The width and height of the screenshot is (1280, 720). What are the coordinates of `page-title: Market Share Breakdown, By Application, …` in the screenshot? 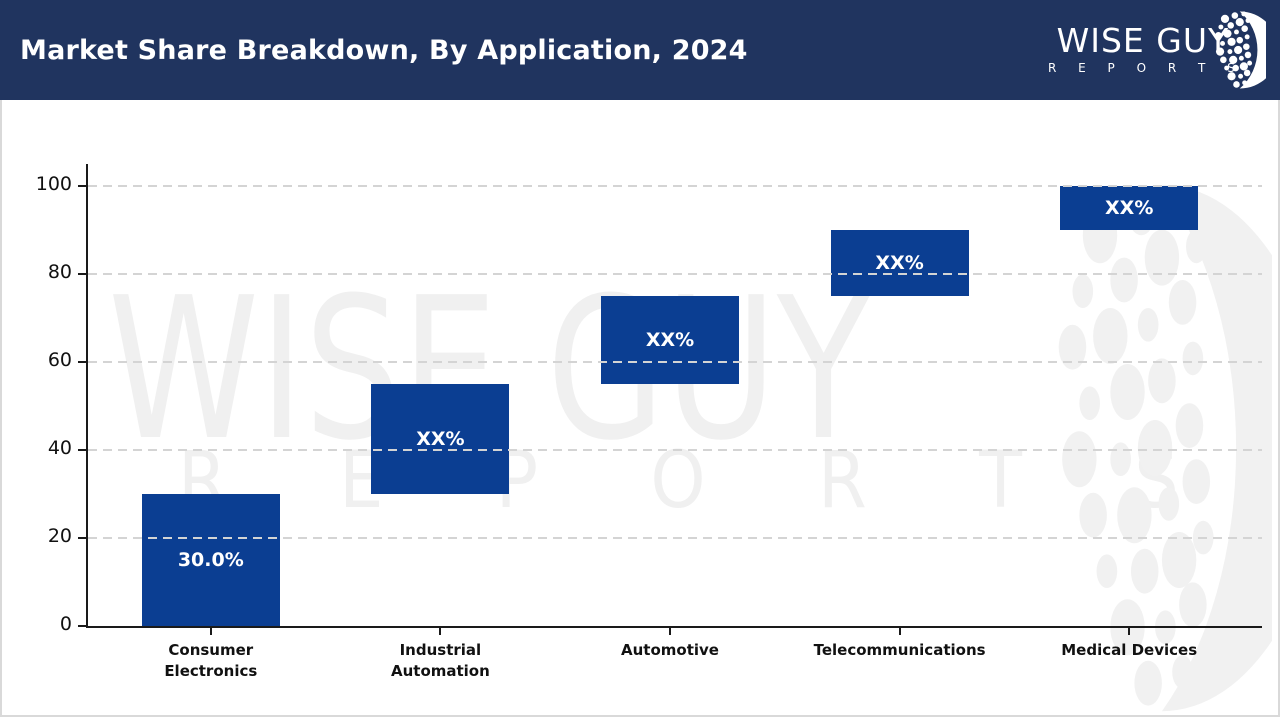 It's located at (384, 50).